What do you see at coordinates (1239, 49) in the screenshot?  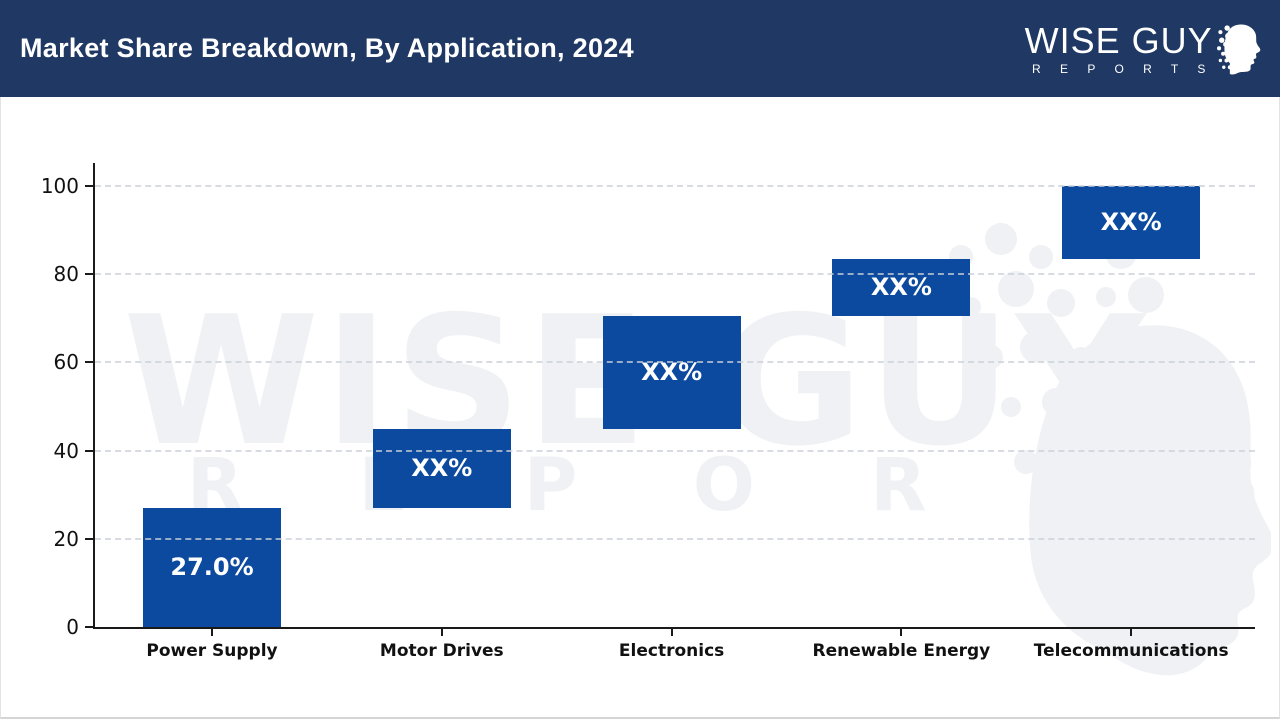 I see `head-profile-icon` at bounding box center [1239, 49].